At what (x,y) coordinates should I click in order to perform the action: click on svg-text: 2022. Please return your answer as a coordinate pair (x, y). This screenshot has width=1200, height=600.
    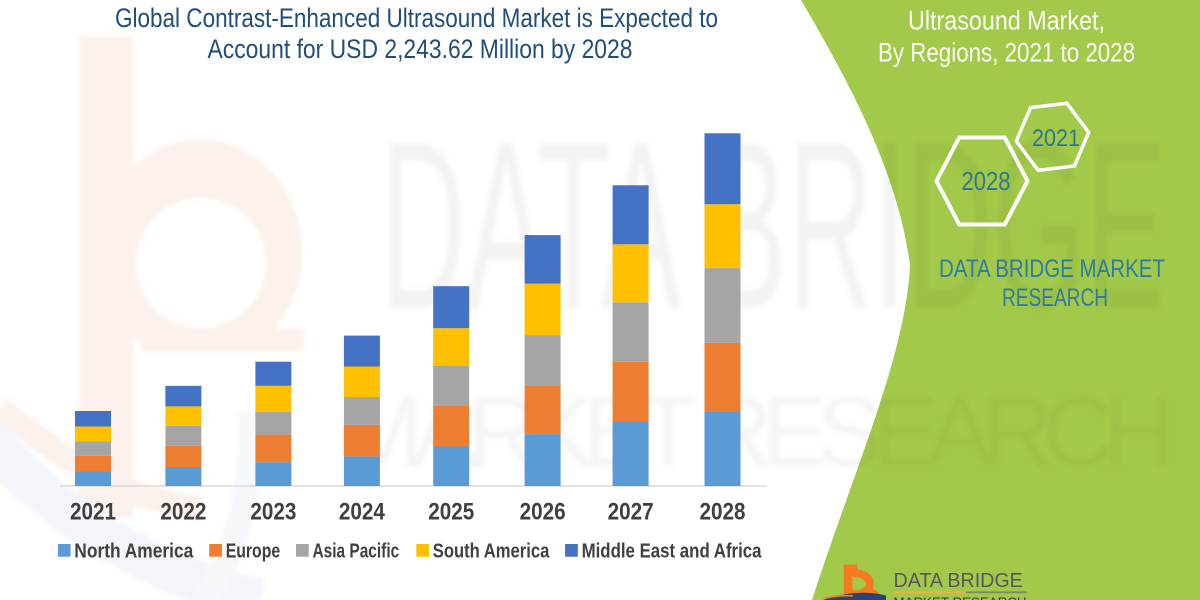
    Looking at the image, I should click on (183, 512).